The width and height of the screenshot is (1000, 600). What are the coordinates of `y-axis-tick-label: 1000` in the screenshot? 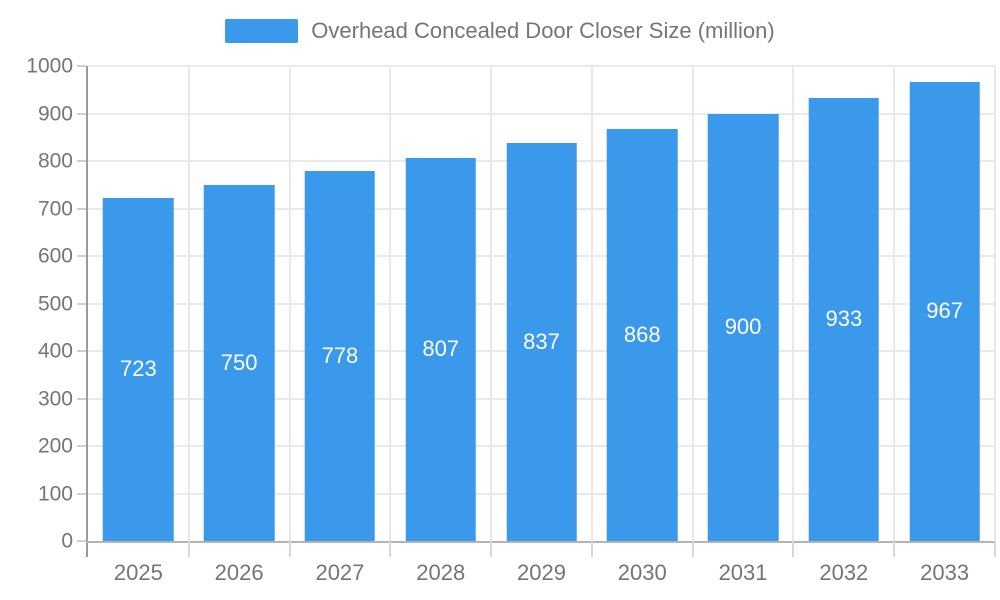 It's located at (49, 66).